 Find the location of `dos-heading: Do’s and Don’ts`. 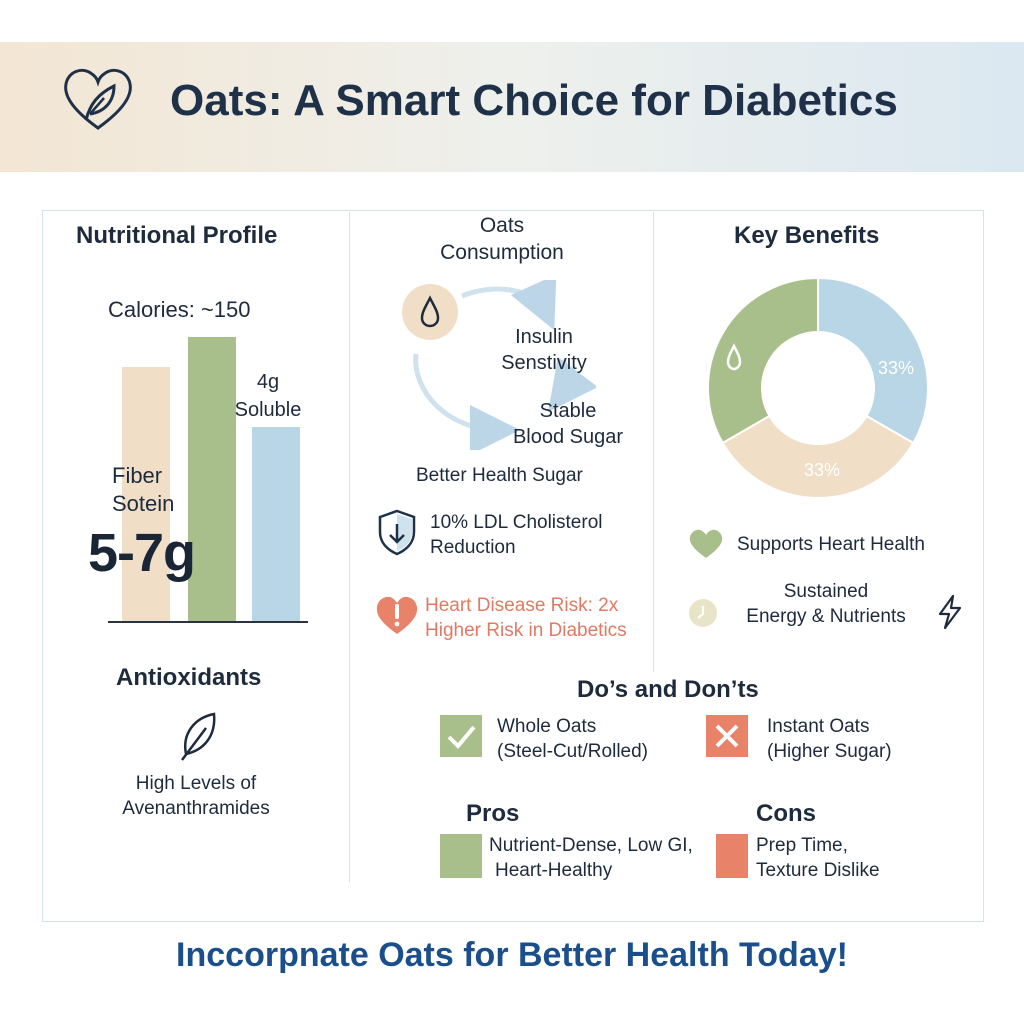

dos-heading: Do’s and Don’ts is located at coordinates (668, 689).